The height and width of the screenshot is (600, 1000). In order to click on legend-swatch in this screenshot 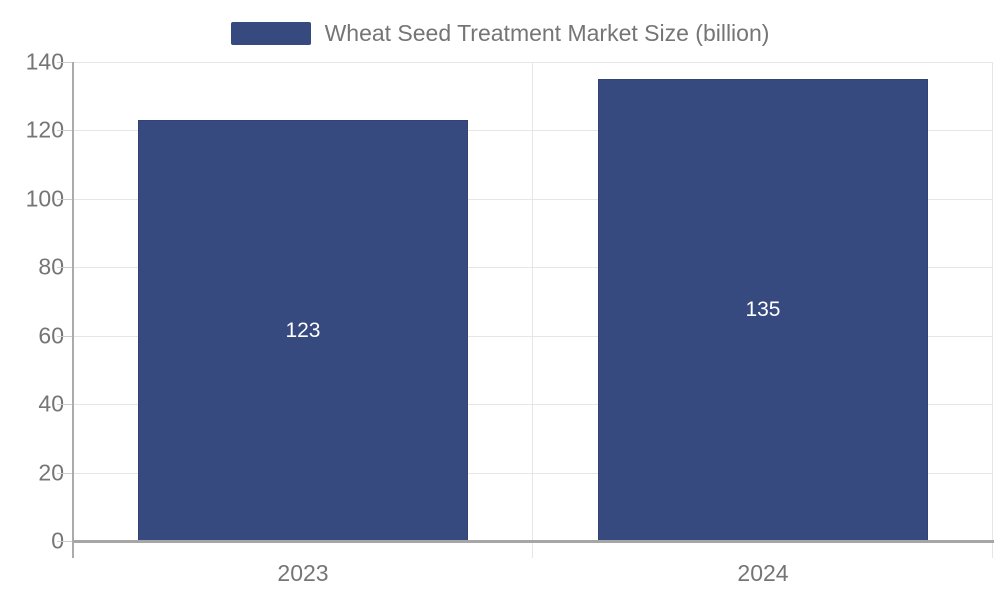, I will do `click(270, 33)`.